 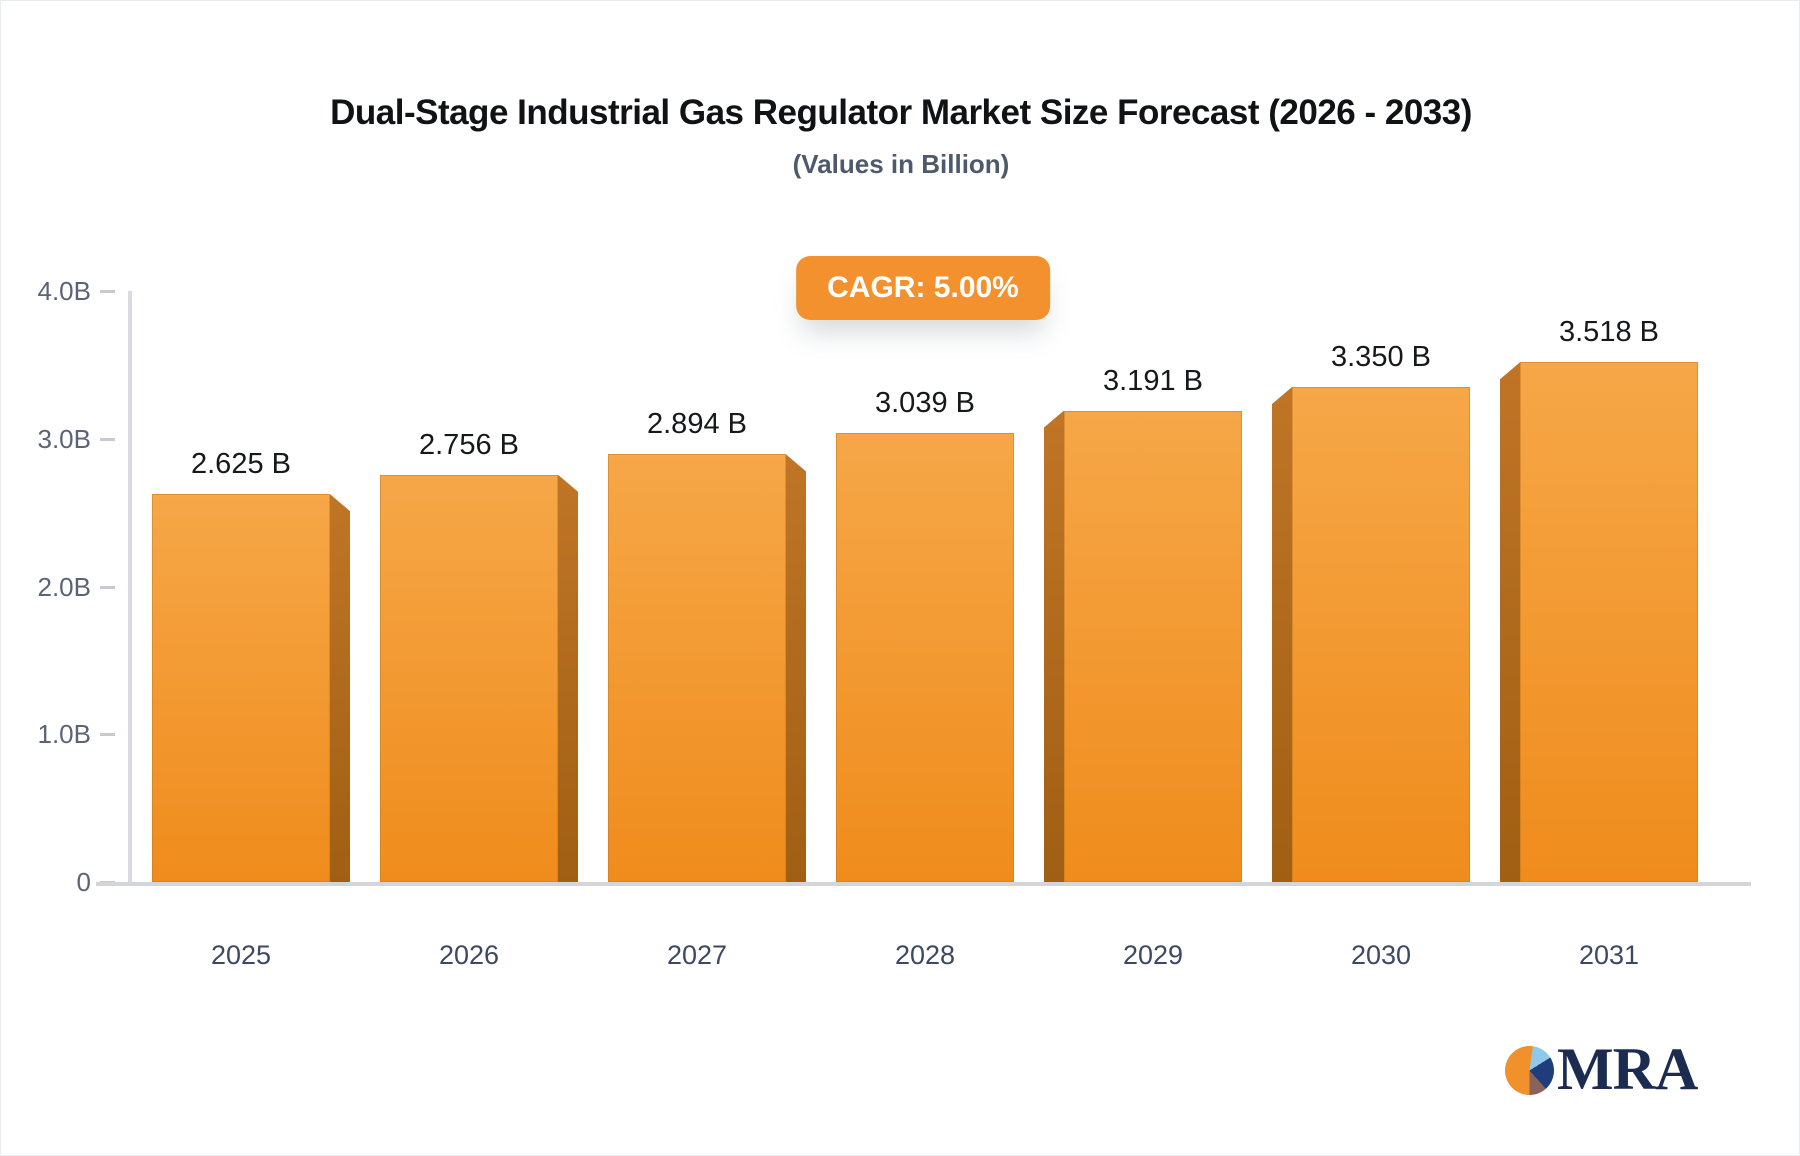 What do you see at coordinates (469, 444) in the screenshot?
I see `bar-value-label: 2.756 B` at bounding box center [469, 444].